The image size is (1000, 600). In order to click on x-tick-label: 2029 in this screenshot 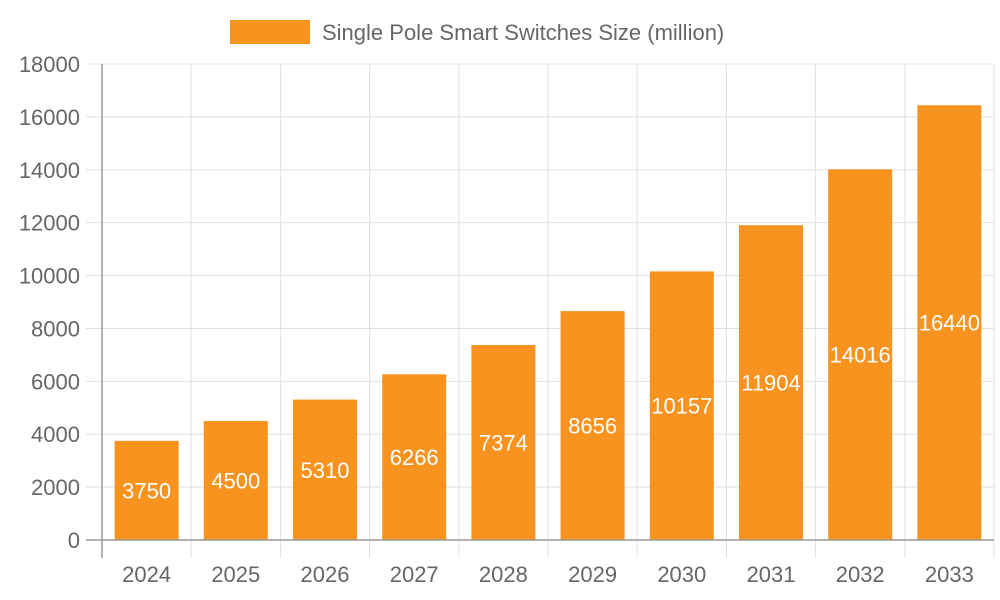, I will do `click(592, 574)`.